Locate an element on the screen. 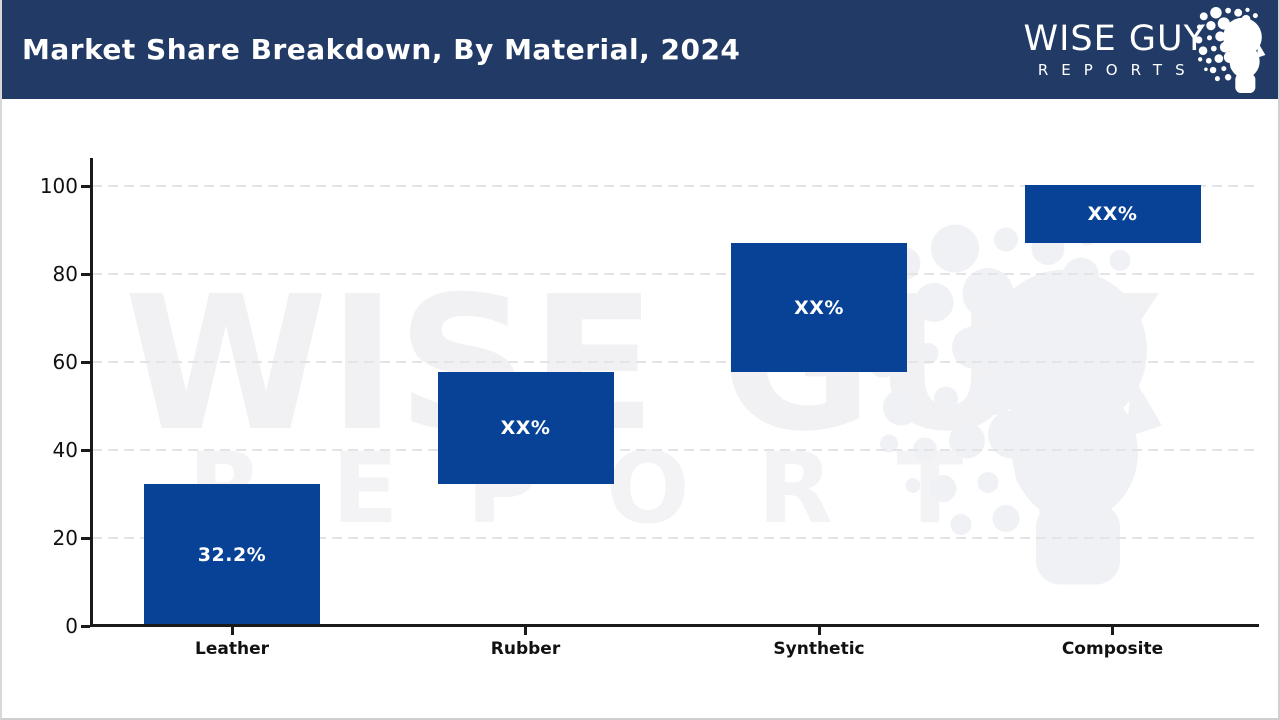 The image size is (1280, 720). y-axis-tick-label: 100 is located at coordinates (58, 186).